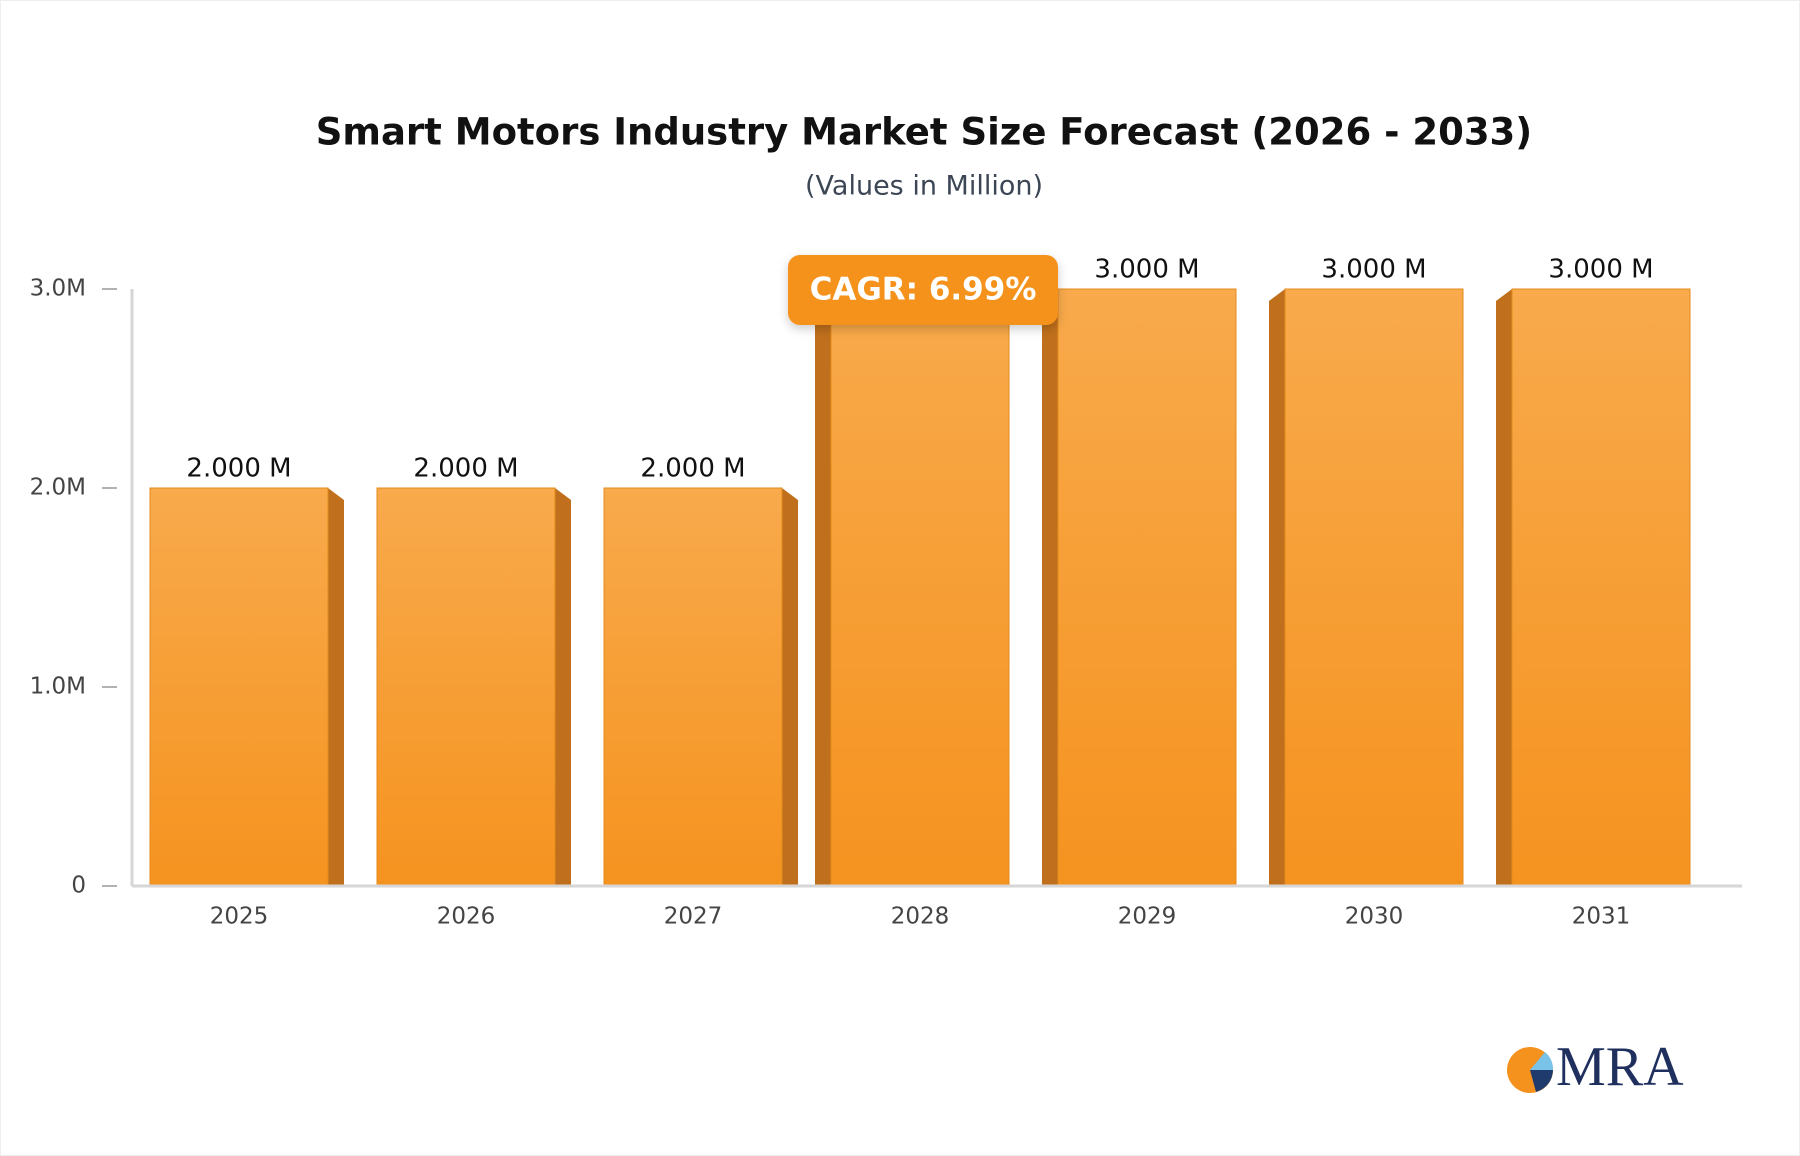 Image resolution: width=1800 pixels, height=1156 pixels. Describe the element at coordinates (466, 917) in the screenshot. I see `x-tick-label: 2026` at that location.